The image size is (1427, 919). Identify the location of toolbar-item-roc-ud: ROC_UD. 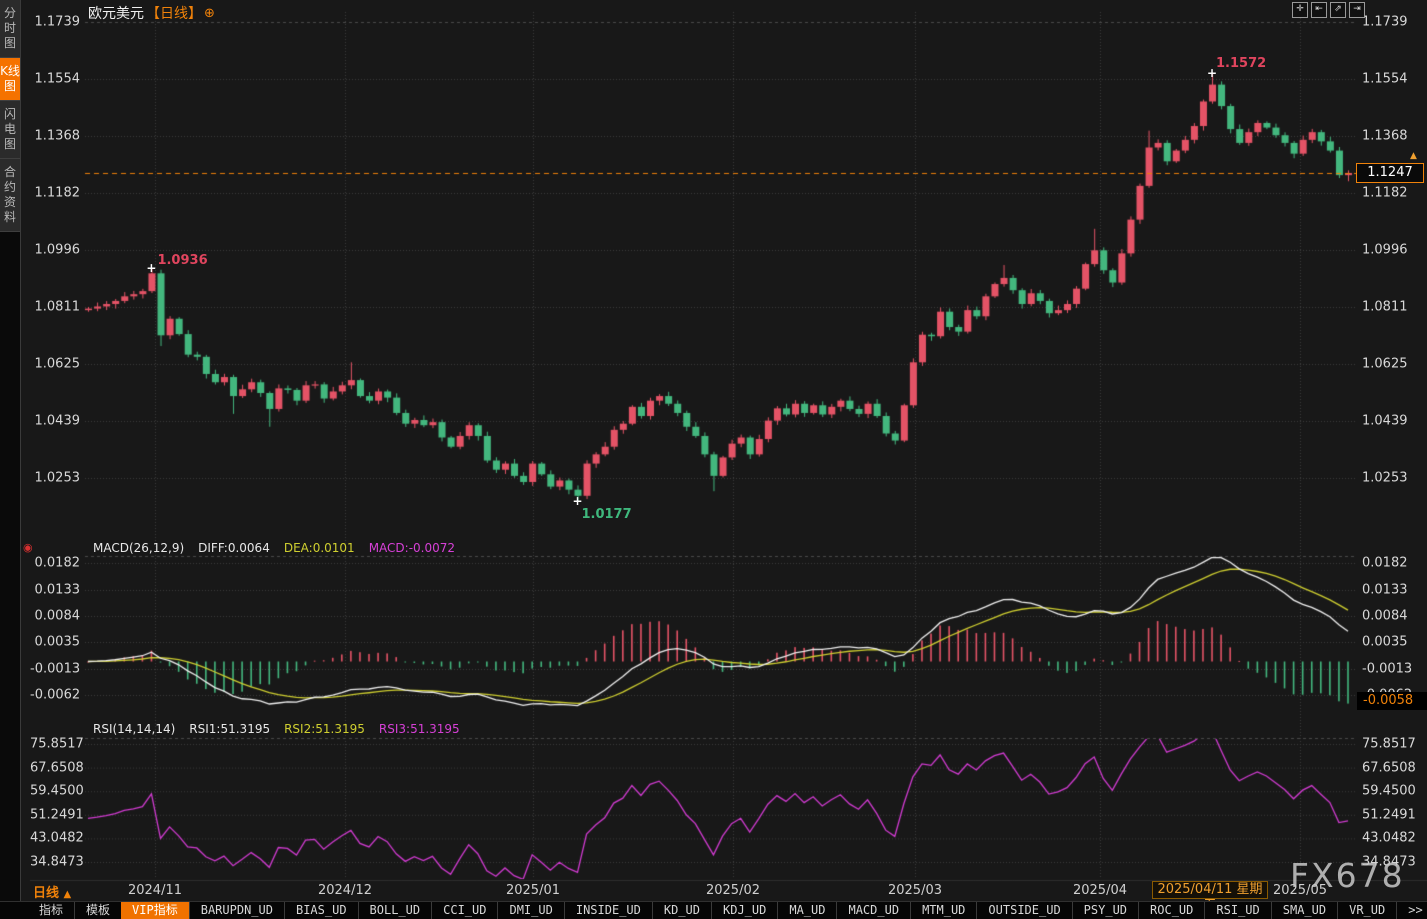
(1171, 910).